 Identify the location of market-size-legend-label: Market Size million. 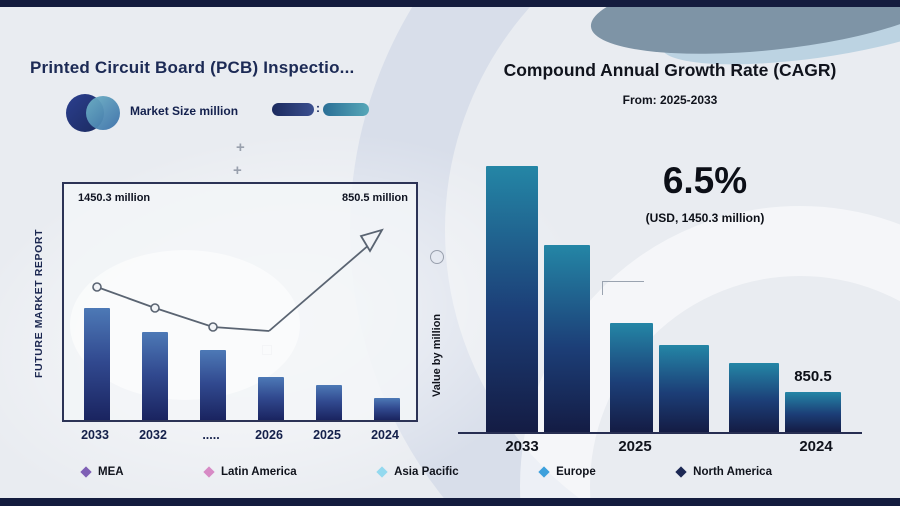
(184, 111).